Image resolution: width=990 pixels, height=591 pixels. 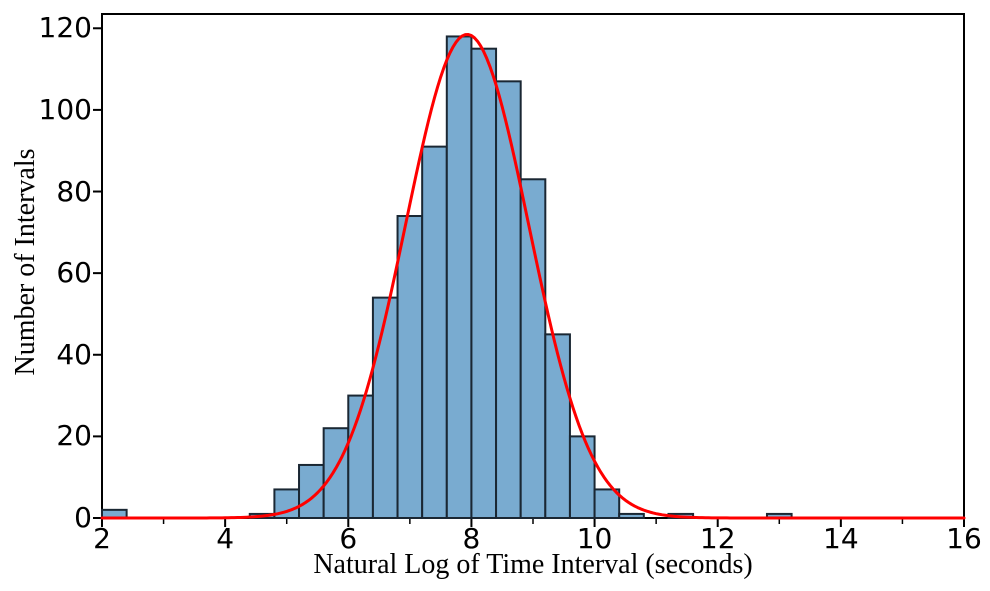 I want to click on y-tick-label: 40, so click(x=74, y=354).